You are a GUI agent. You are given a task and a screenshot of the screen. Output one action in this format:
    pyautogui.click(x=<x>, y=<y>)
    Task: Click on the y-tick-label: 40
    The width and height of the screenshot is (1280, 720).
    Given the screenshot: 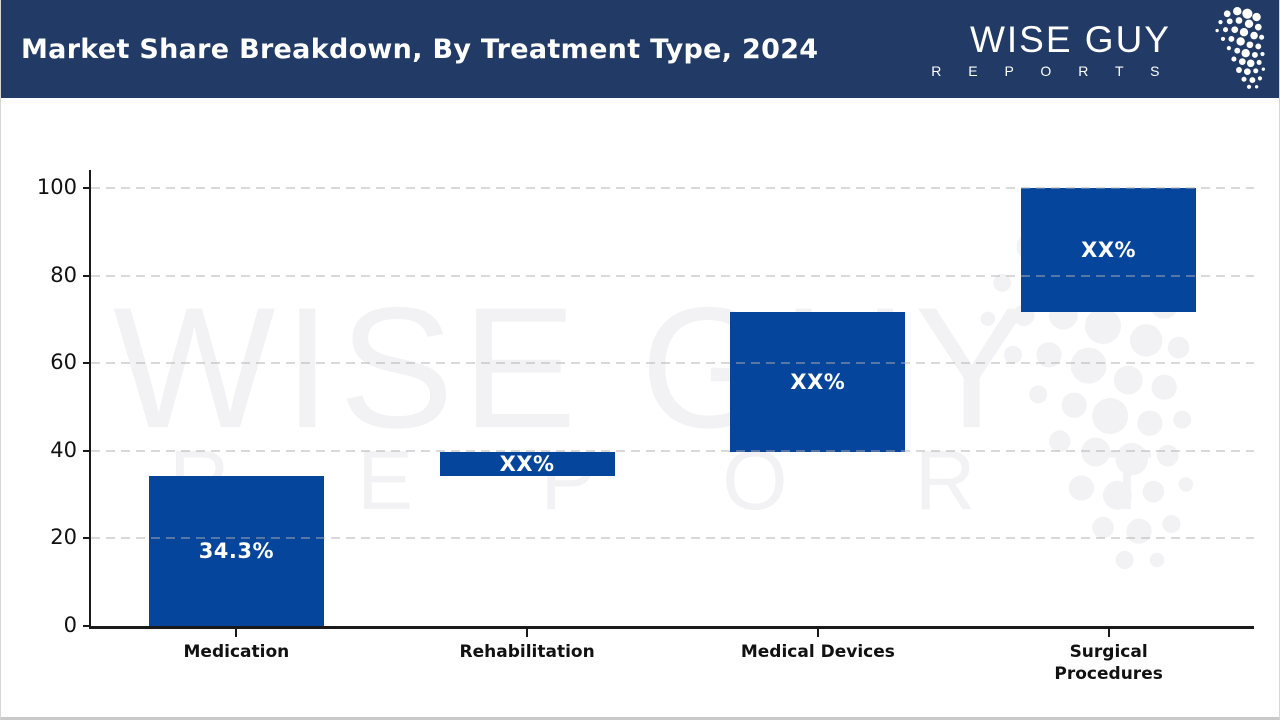 What is the action you would take?
    pyautogui.click(x=63, y=449)
    